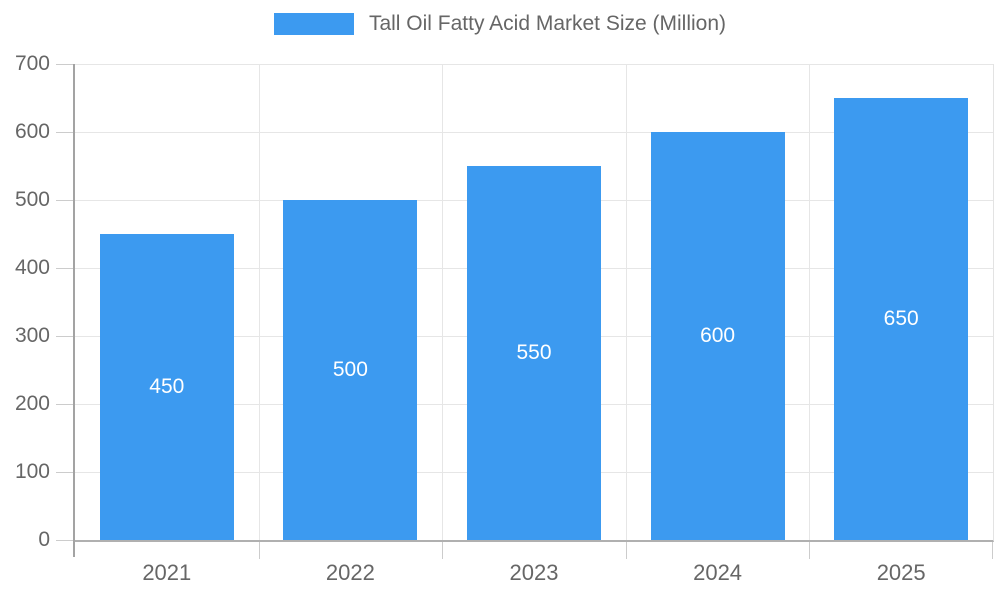  Describe the element at coordinates (32, 199) in the screenshot. I see `y-tick-label: 500` at that location.